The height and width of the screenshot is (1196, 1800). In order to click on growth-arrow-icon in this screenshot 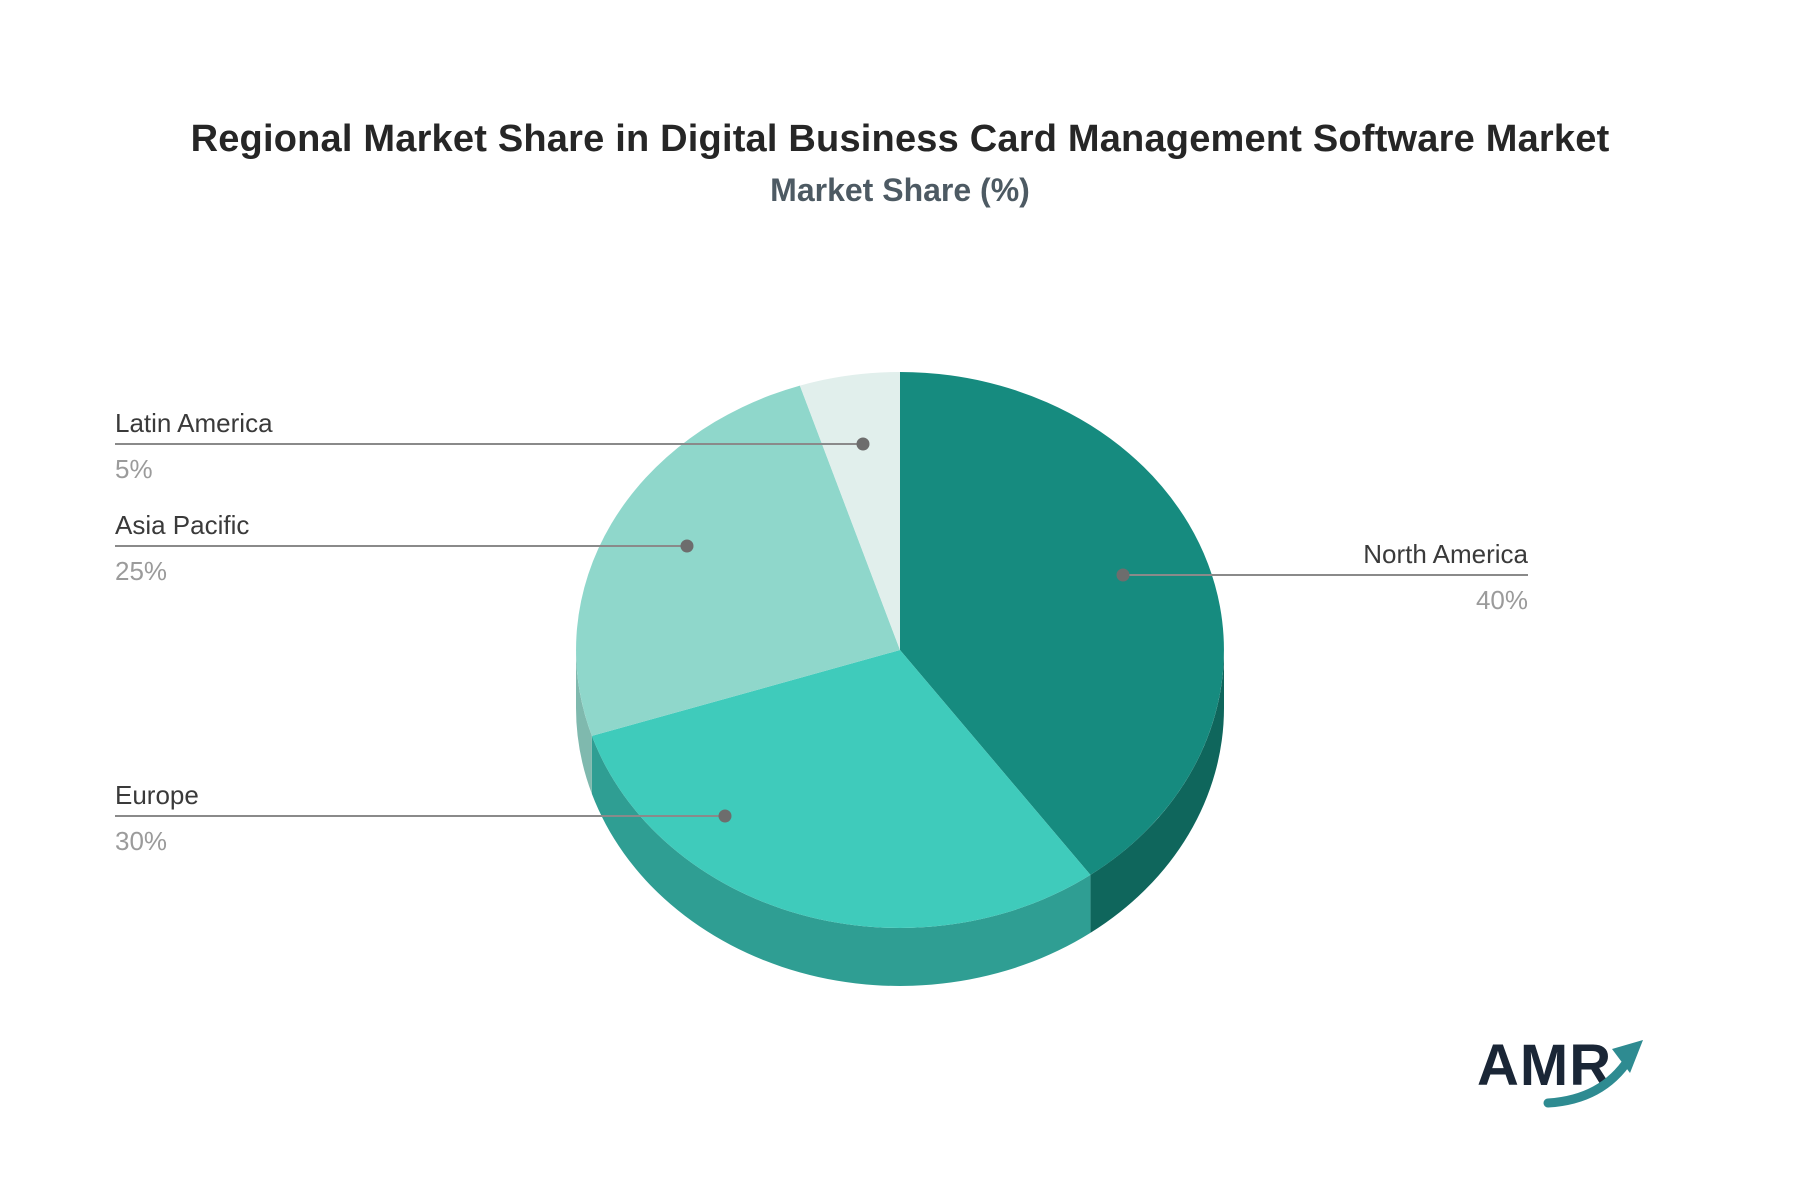, I will do `click(1593, 1074)`.